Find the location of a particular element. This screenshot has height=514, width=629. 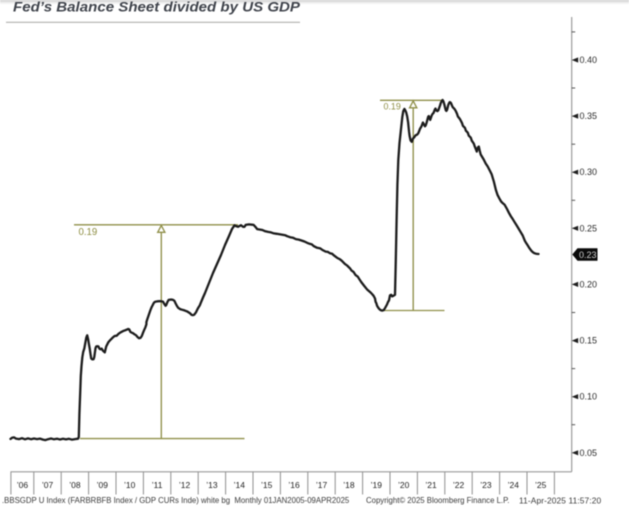

svg-text: ’25 is located at coordinates (541, 485).